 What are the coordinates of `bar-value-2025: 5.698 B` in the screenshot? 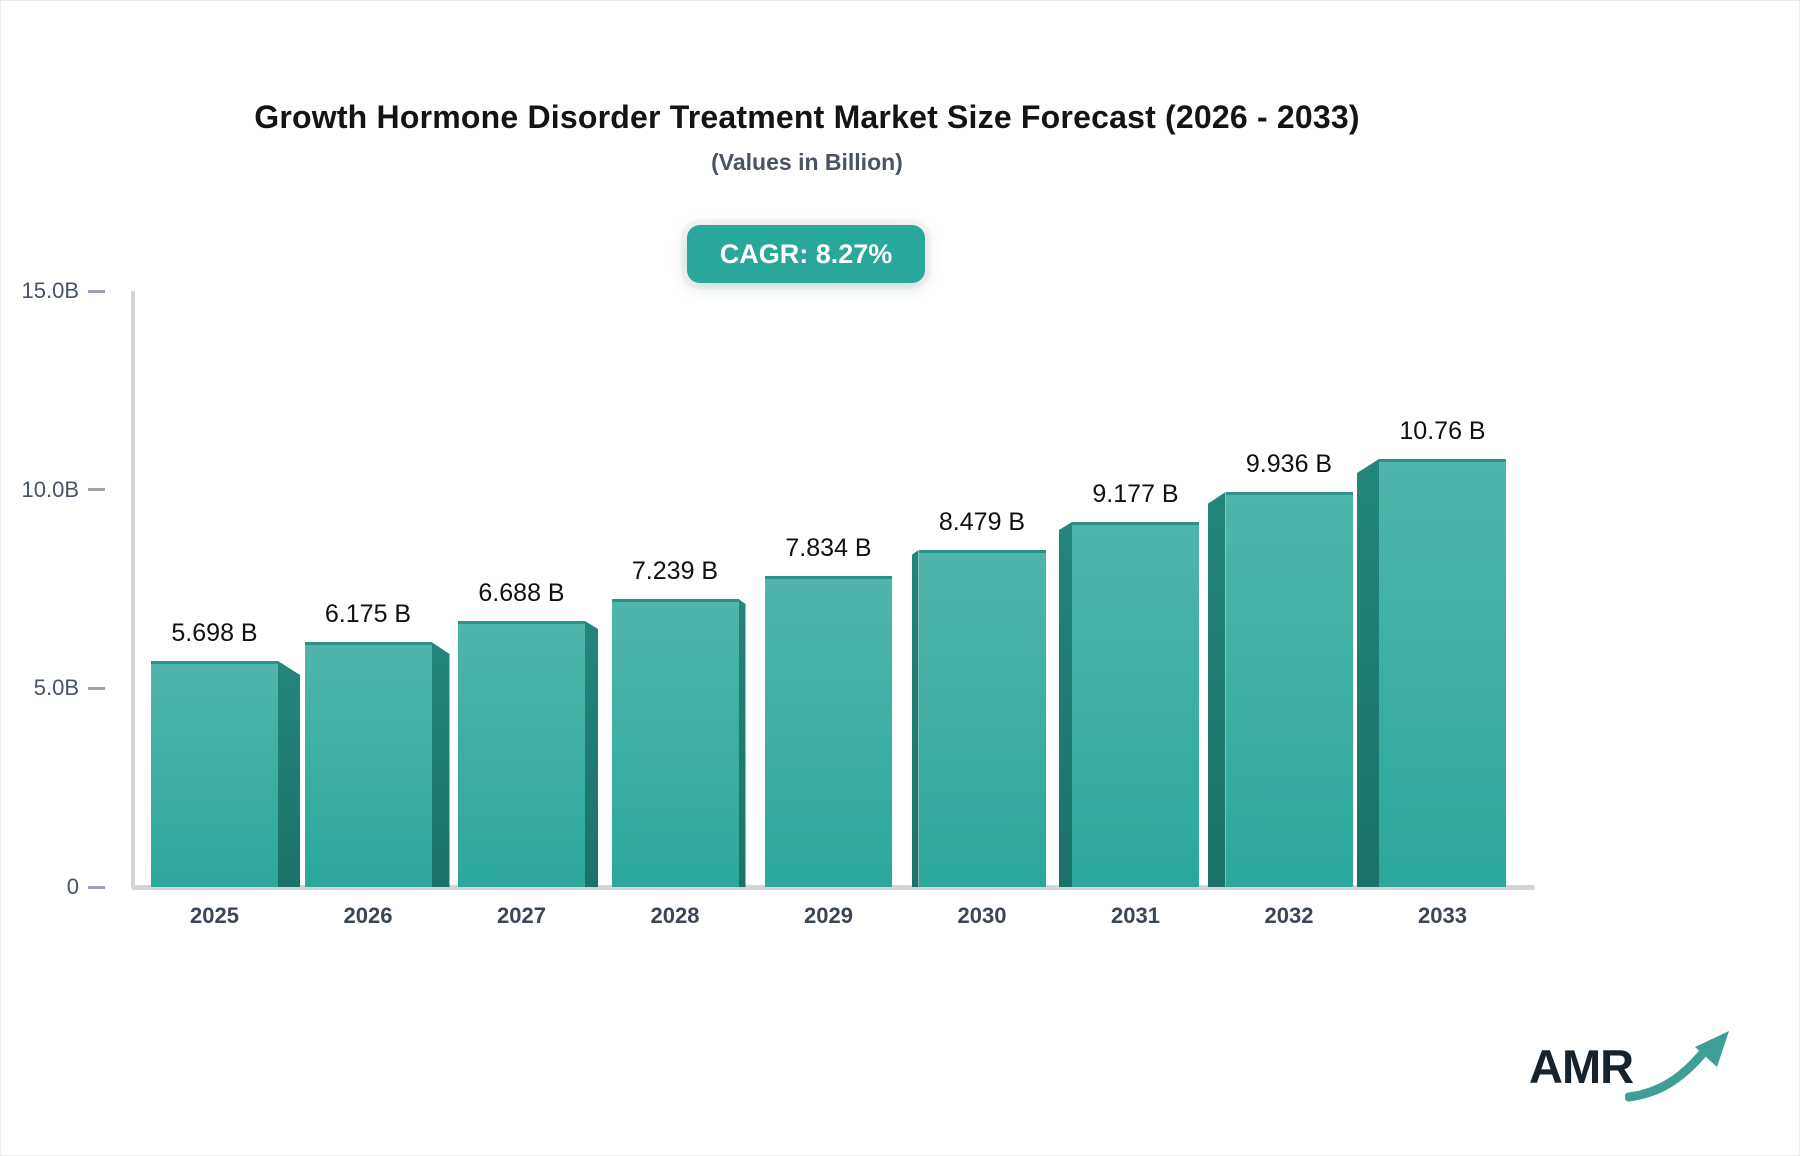 It's located at (214, 633).